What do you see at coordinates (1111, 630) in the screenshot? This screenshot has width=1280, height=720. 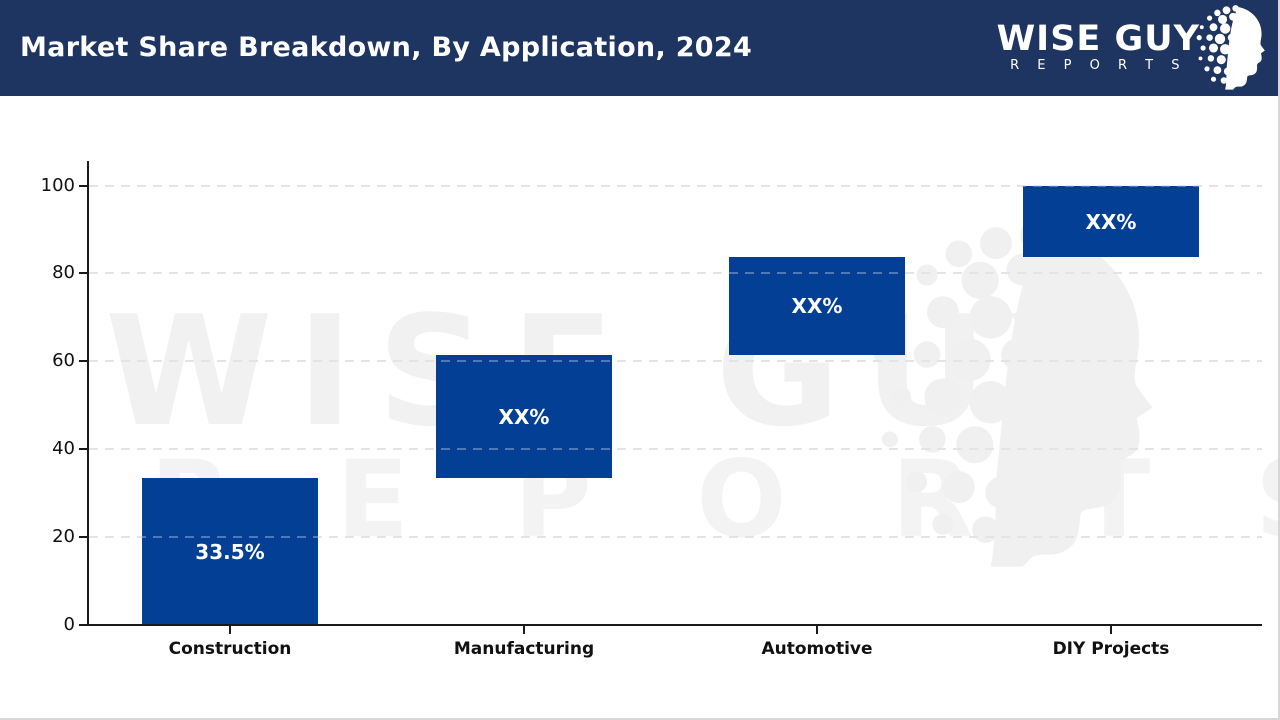 I see `x-tick-diy-projects` at bounding box center [1111, 630].